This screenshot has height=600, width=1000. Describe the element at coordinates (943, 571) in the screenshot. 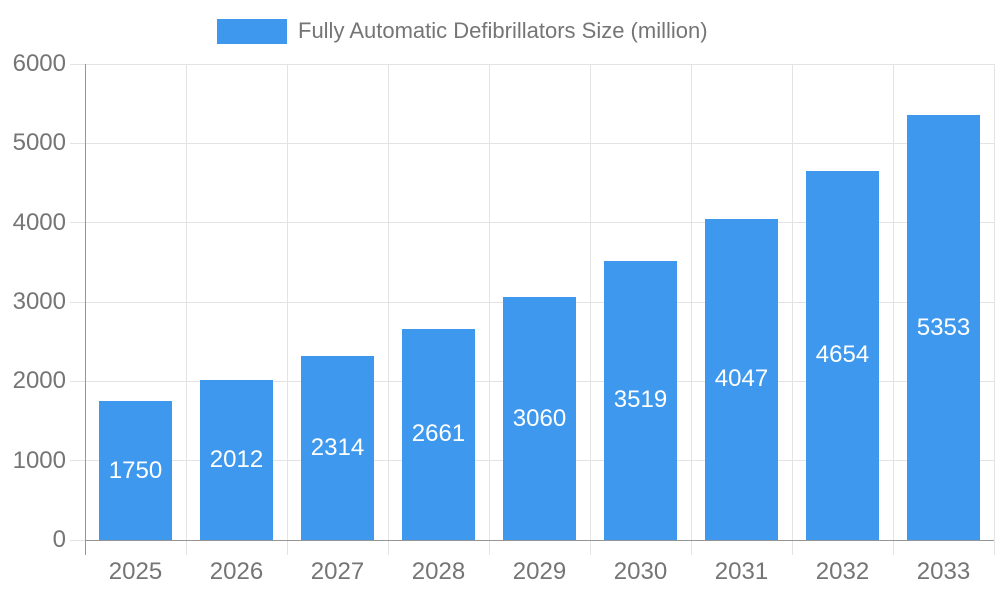

I see `x-axis-label: 2033` at that location.